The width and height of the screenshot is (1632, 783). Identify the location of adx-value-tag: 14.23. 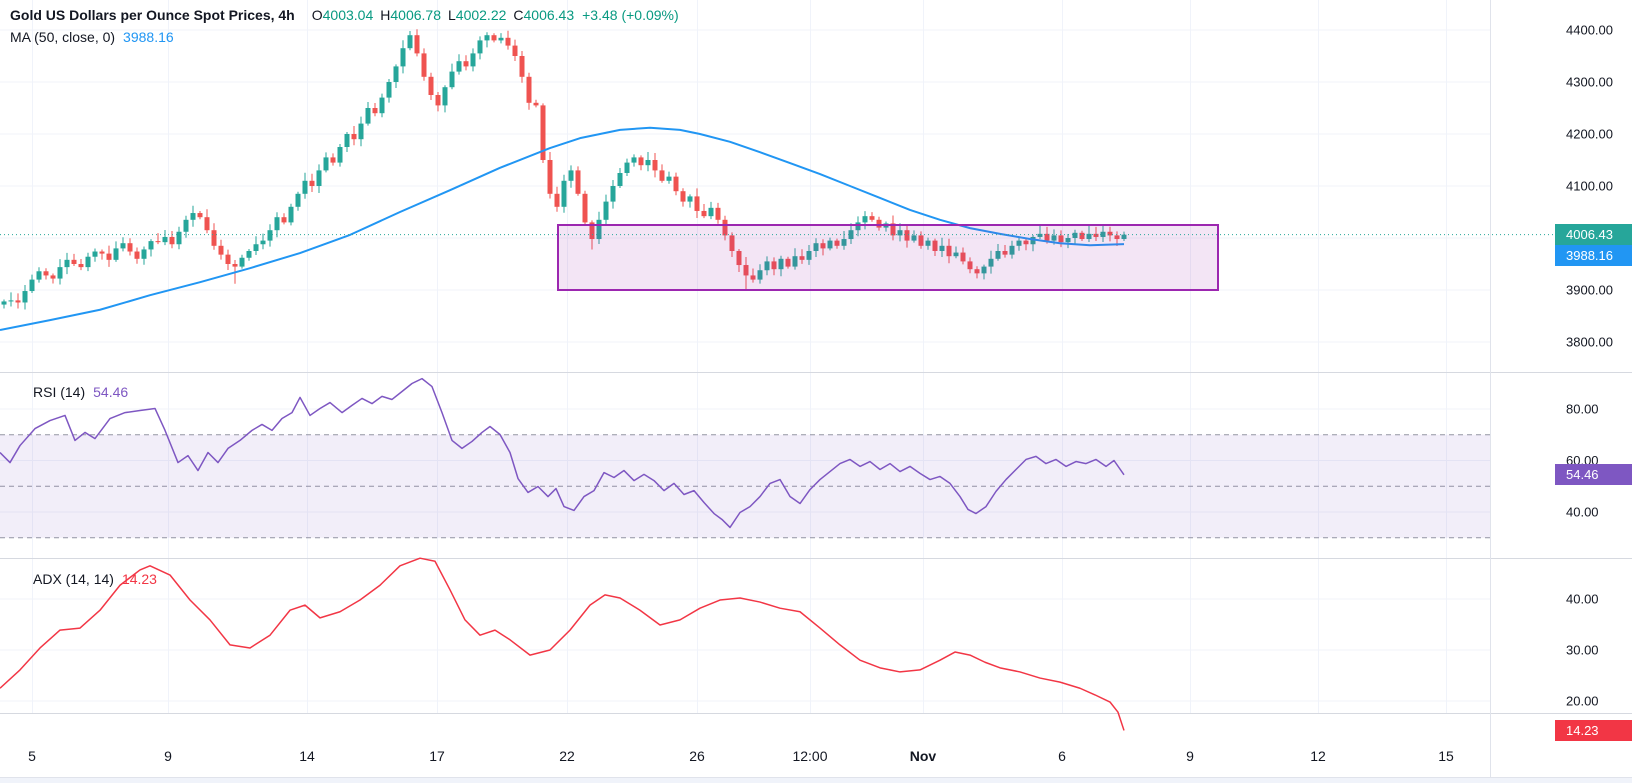
(1593, 730).